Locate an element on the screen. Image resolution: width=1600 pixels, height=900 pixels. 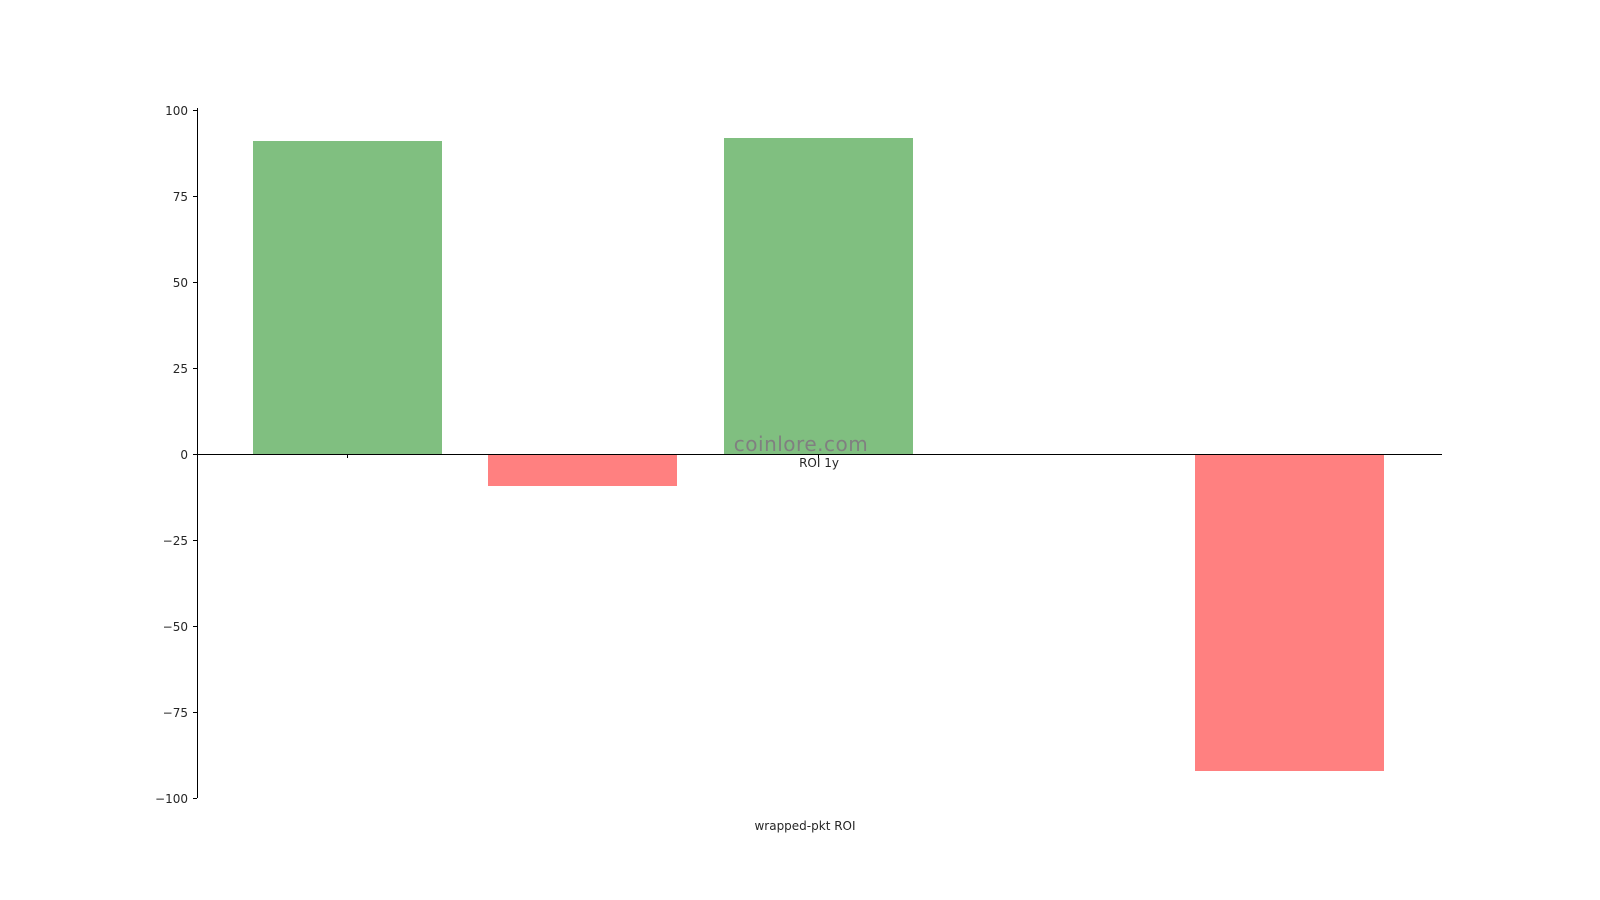
y-tick-label: 100 is located at coordinates (176, 110).